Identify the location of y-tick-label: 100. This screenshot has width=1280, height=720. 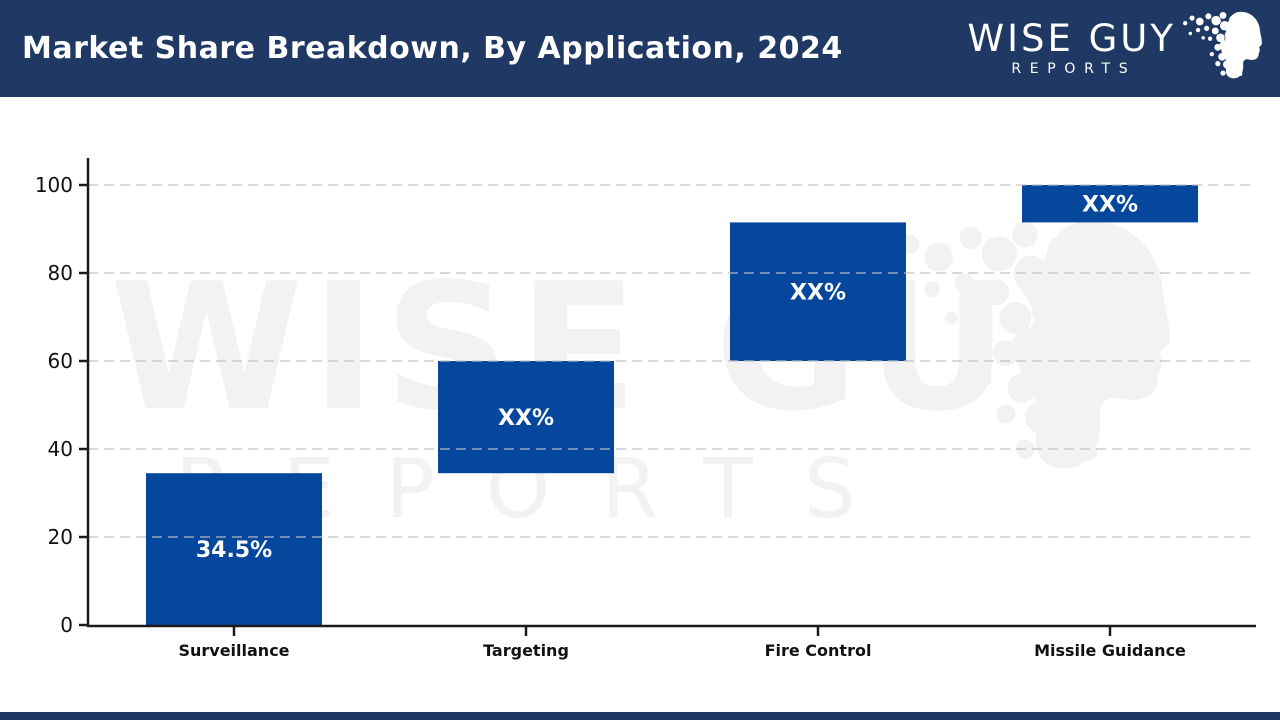
(54, 185).